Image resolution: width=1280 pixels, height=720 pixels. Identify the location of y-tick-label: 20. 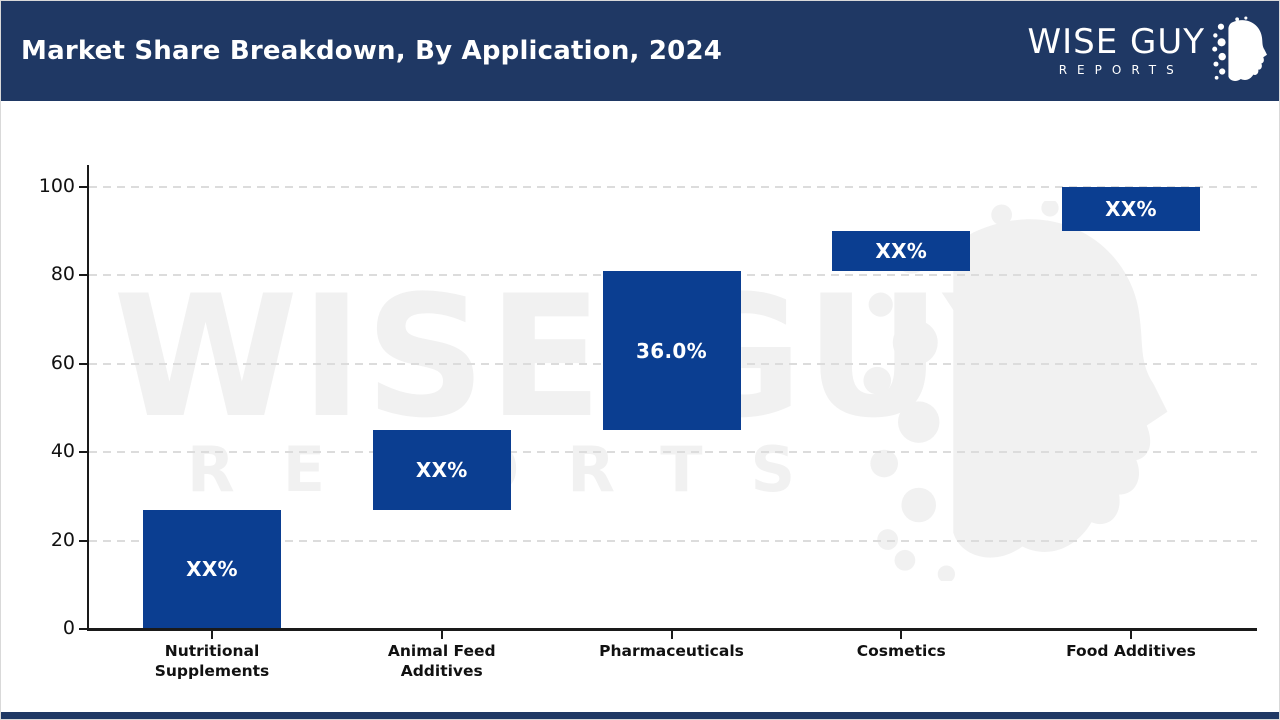
(62, 539).